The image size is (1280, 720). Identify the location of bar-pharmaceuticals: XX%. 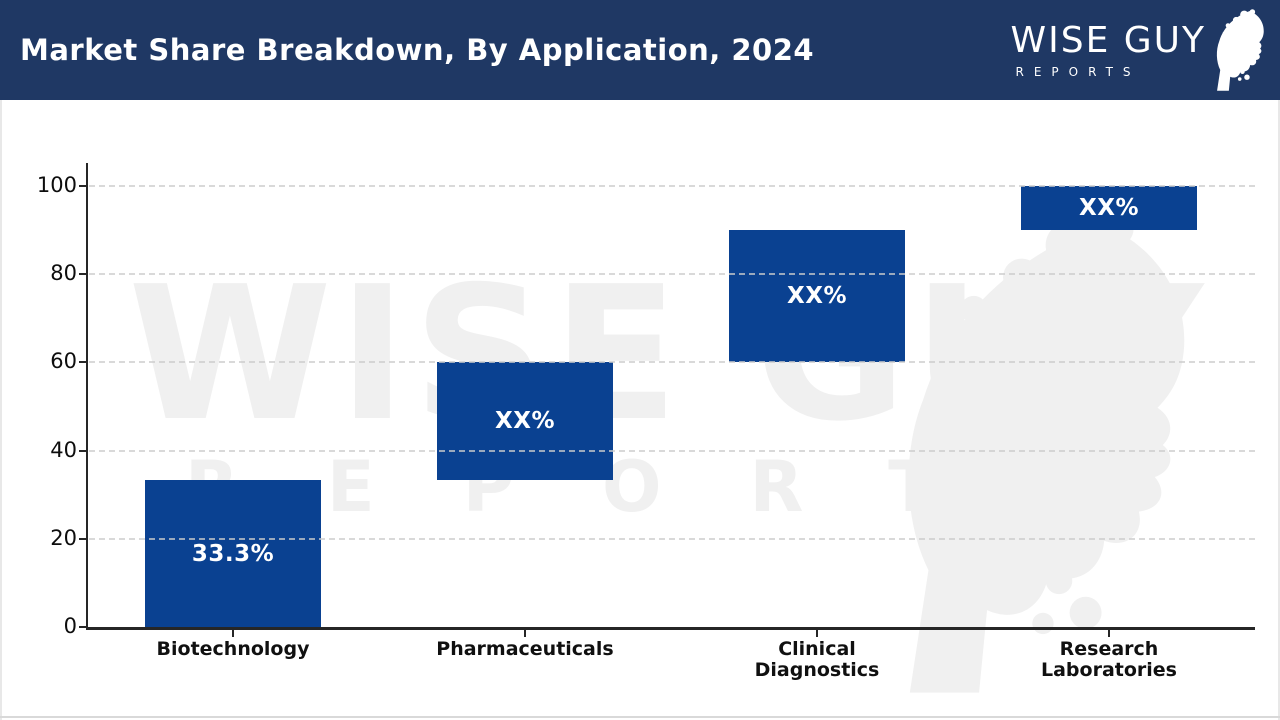
(525, 421).